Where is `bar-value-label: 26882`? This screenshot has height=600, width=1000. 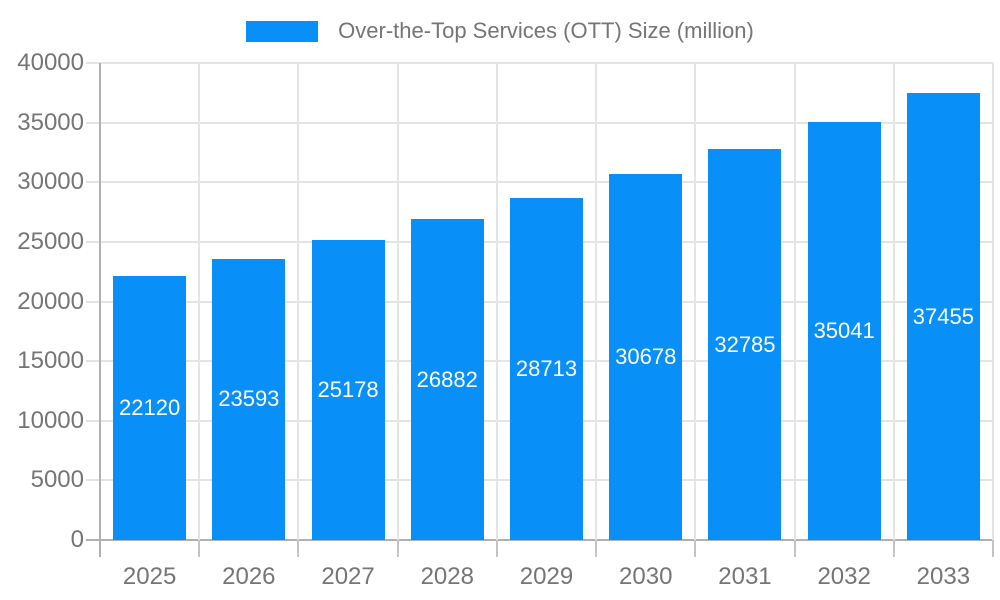
bar-value-label: 26882 is located at coordinates (447, 379).